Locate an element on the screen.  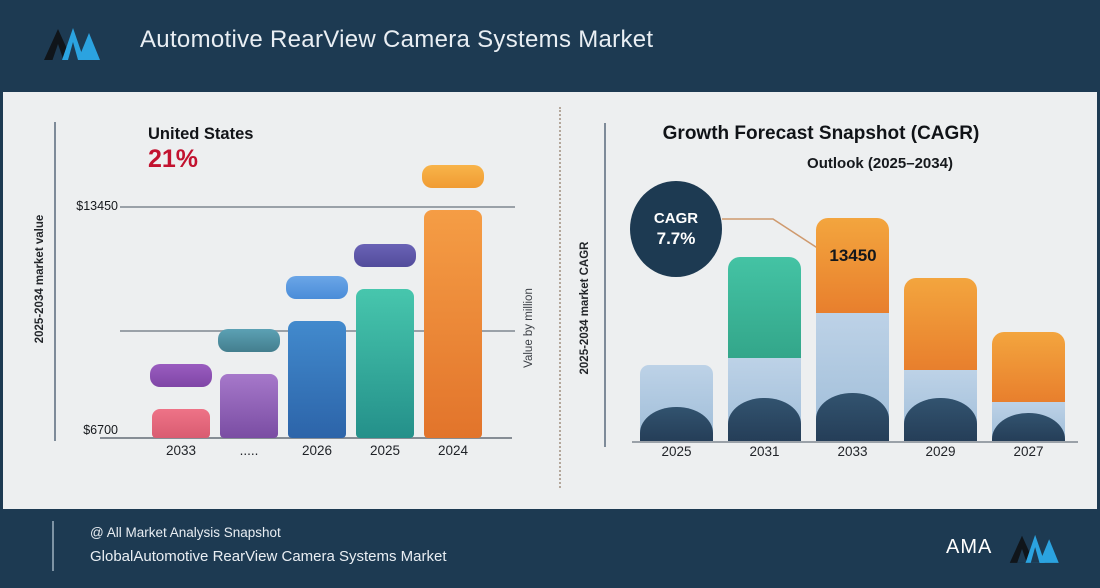
us-chart-y-axis-line is located at coordinates (55, 281).